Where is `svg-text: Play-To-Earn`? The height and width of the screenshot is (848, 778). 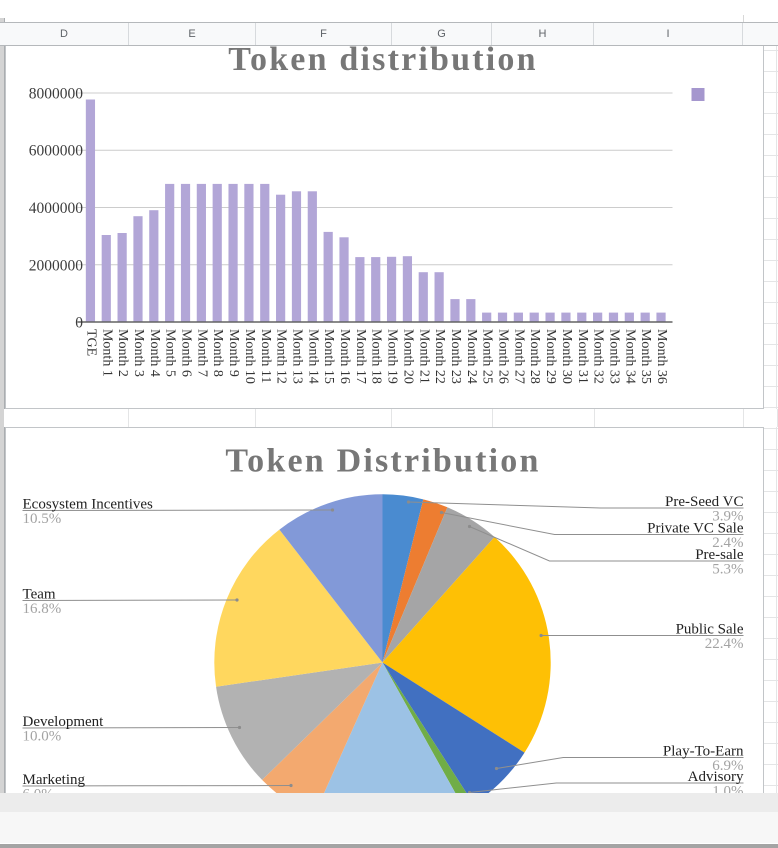 svg-text: Play-To-Earn is located at coordinates (703, 752).